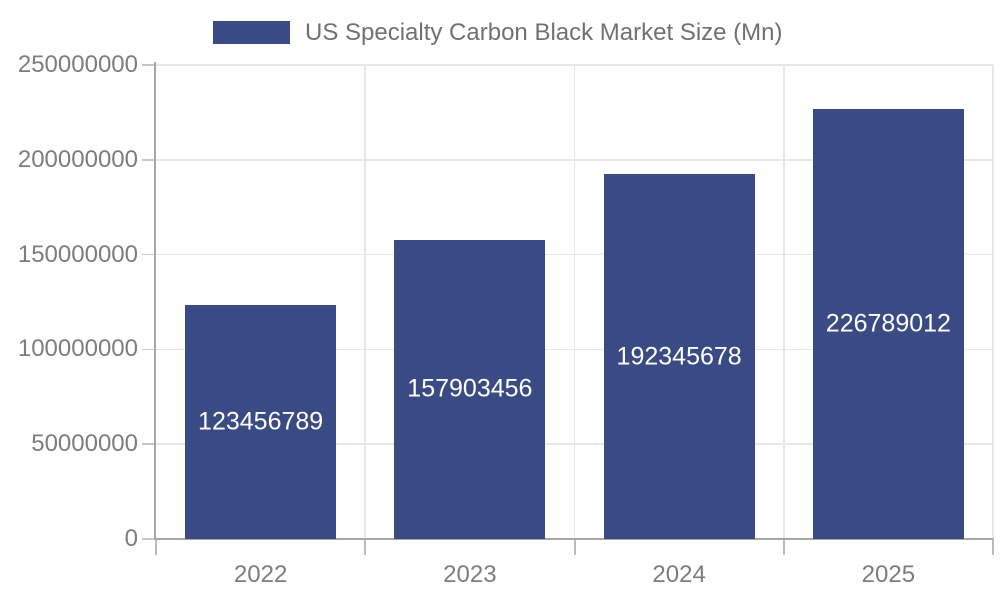 This screenshot has height=600, width=1000. Describe the element at coordinates (84, 444) in the screenshot. I see `y-axis-tick-label: 50000000` at that location.